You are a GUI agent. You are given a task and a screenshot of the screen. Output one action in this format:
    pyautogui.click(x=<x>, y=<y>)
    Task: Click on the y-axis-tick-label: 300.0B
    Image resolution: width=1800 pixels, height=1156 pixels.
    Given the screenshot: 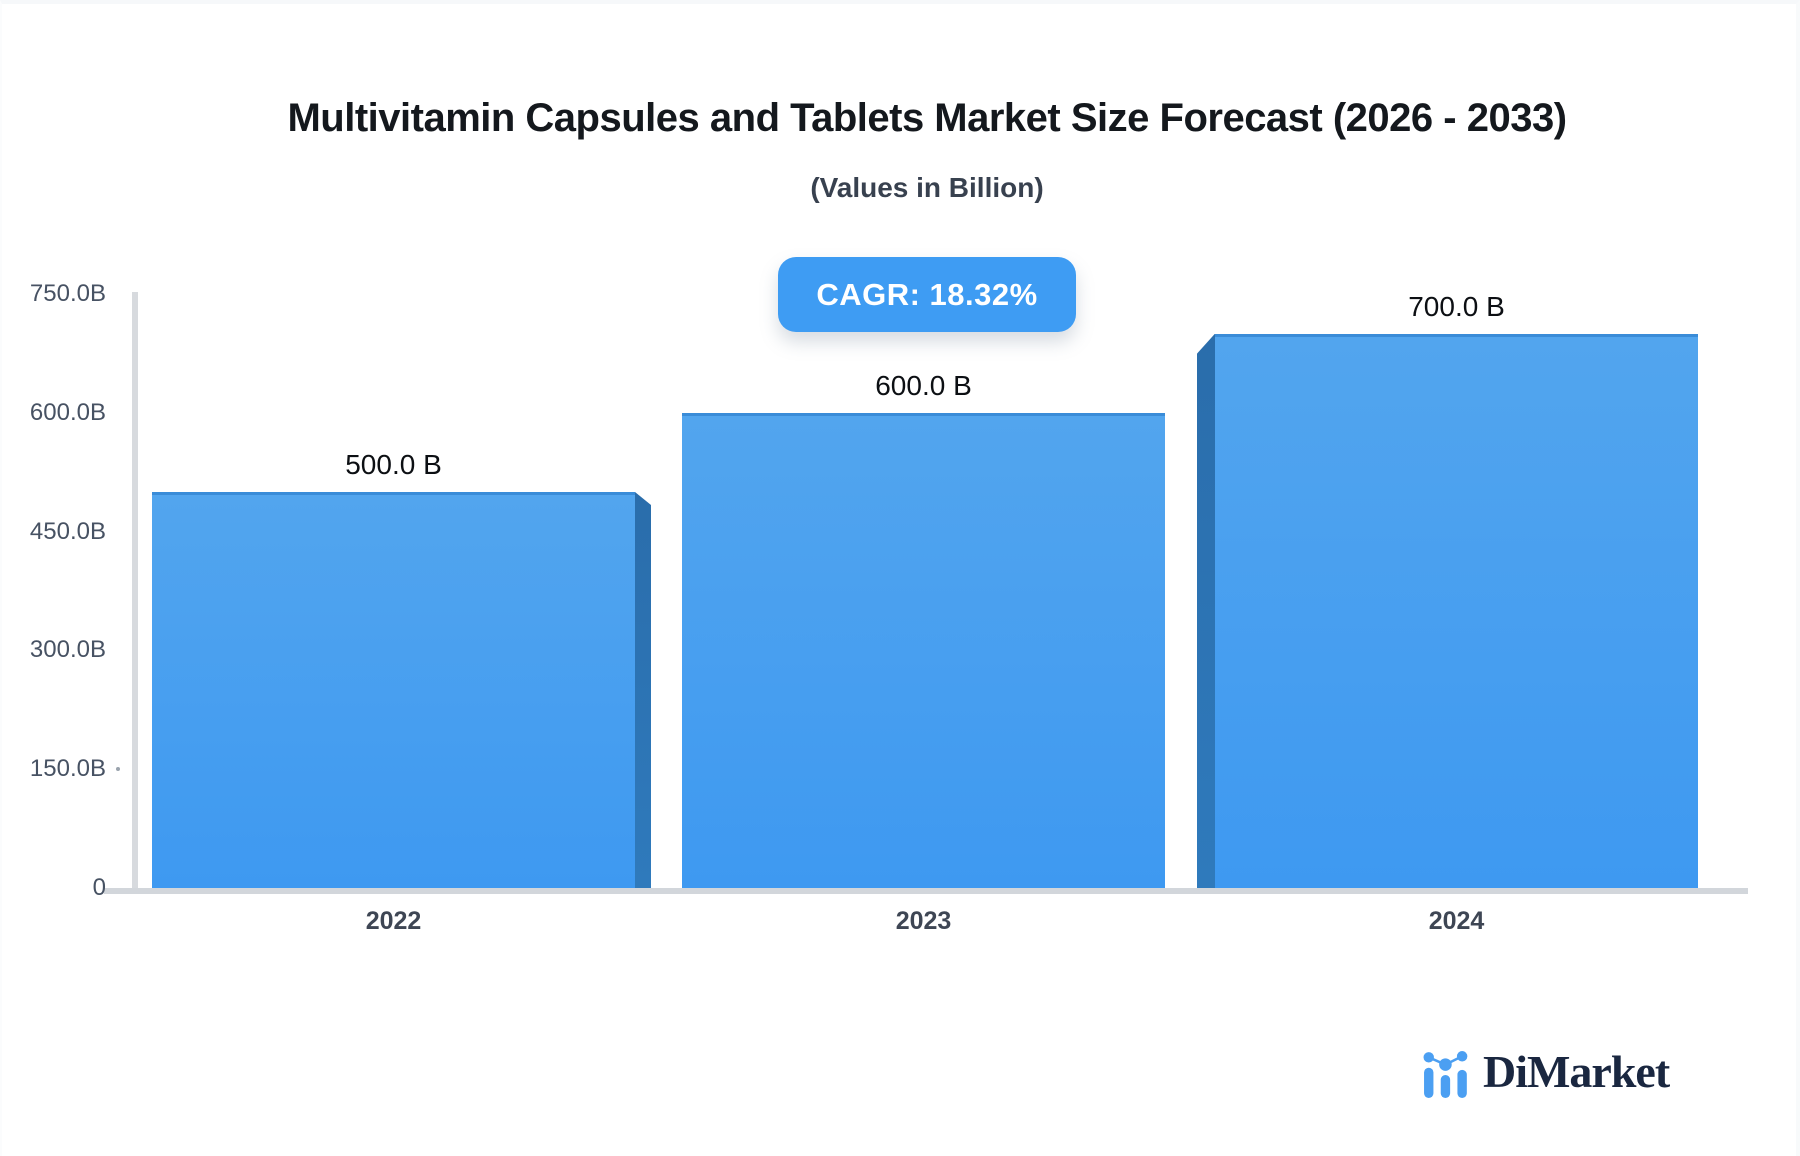 What is the action you would take?
    pyautogui.click(x=67, y=650)
    